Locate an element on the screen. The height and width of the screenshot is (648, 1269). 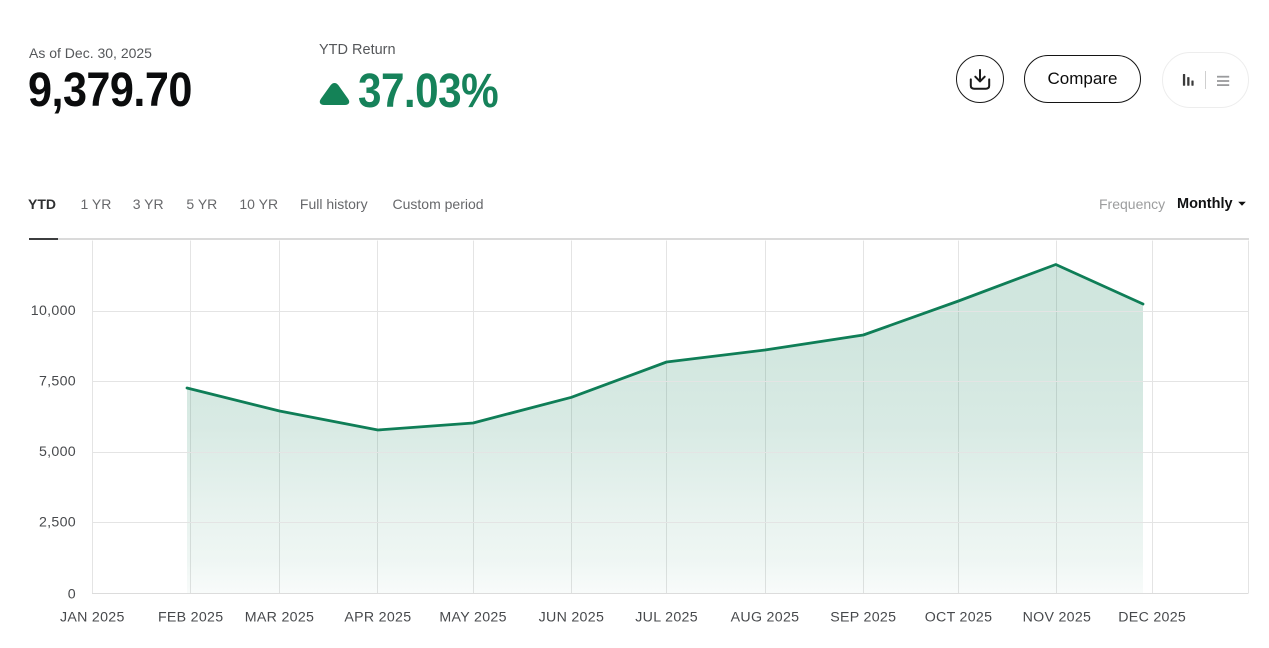
svg-text: FEB 2025 is located at coordinates (191, 617).